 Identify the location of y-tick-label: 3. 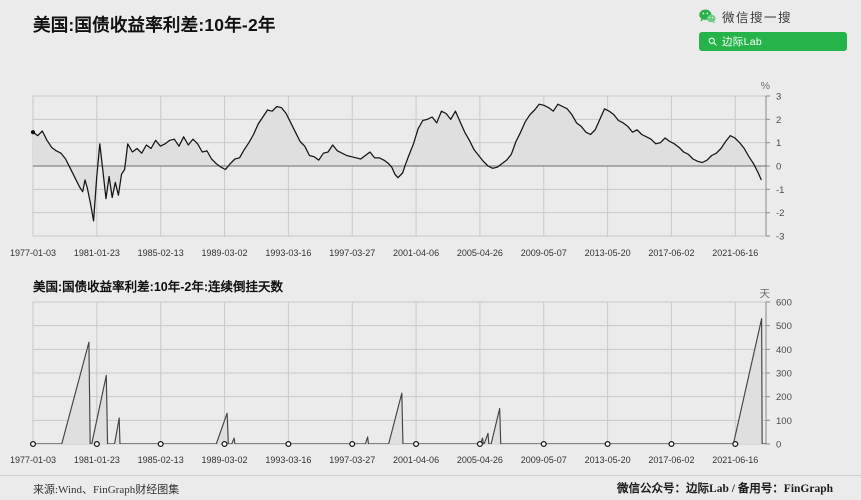
(778, 97).